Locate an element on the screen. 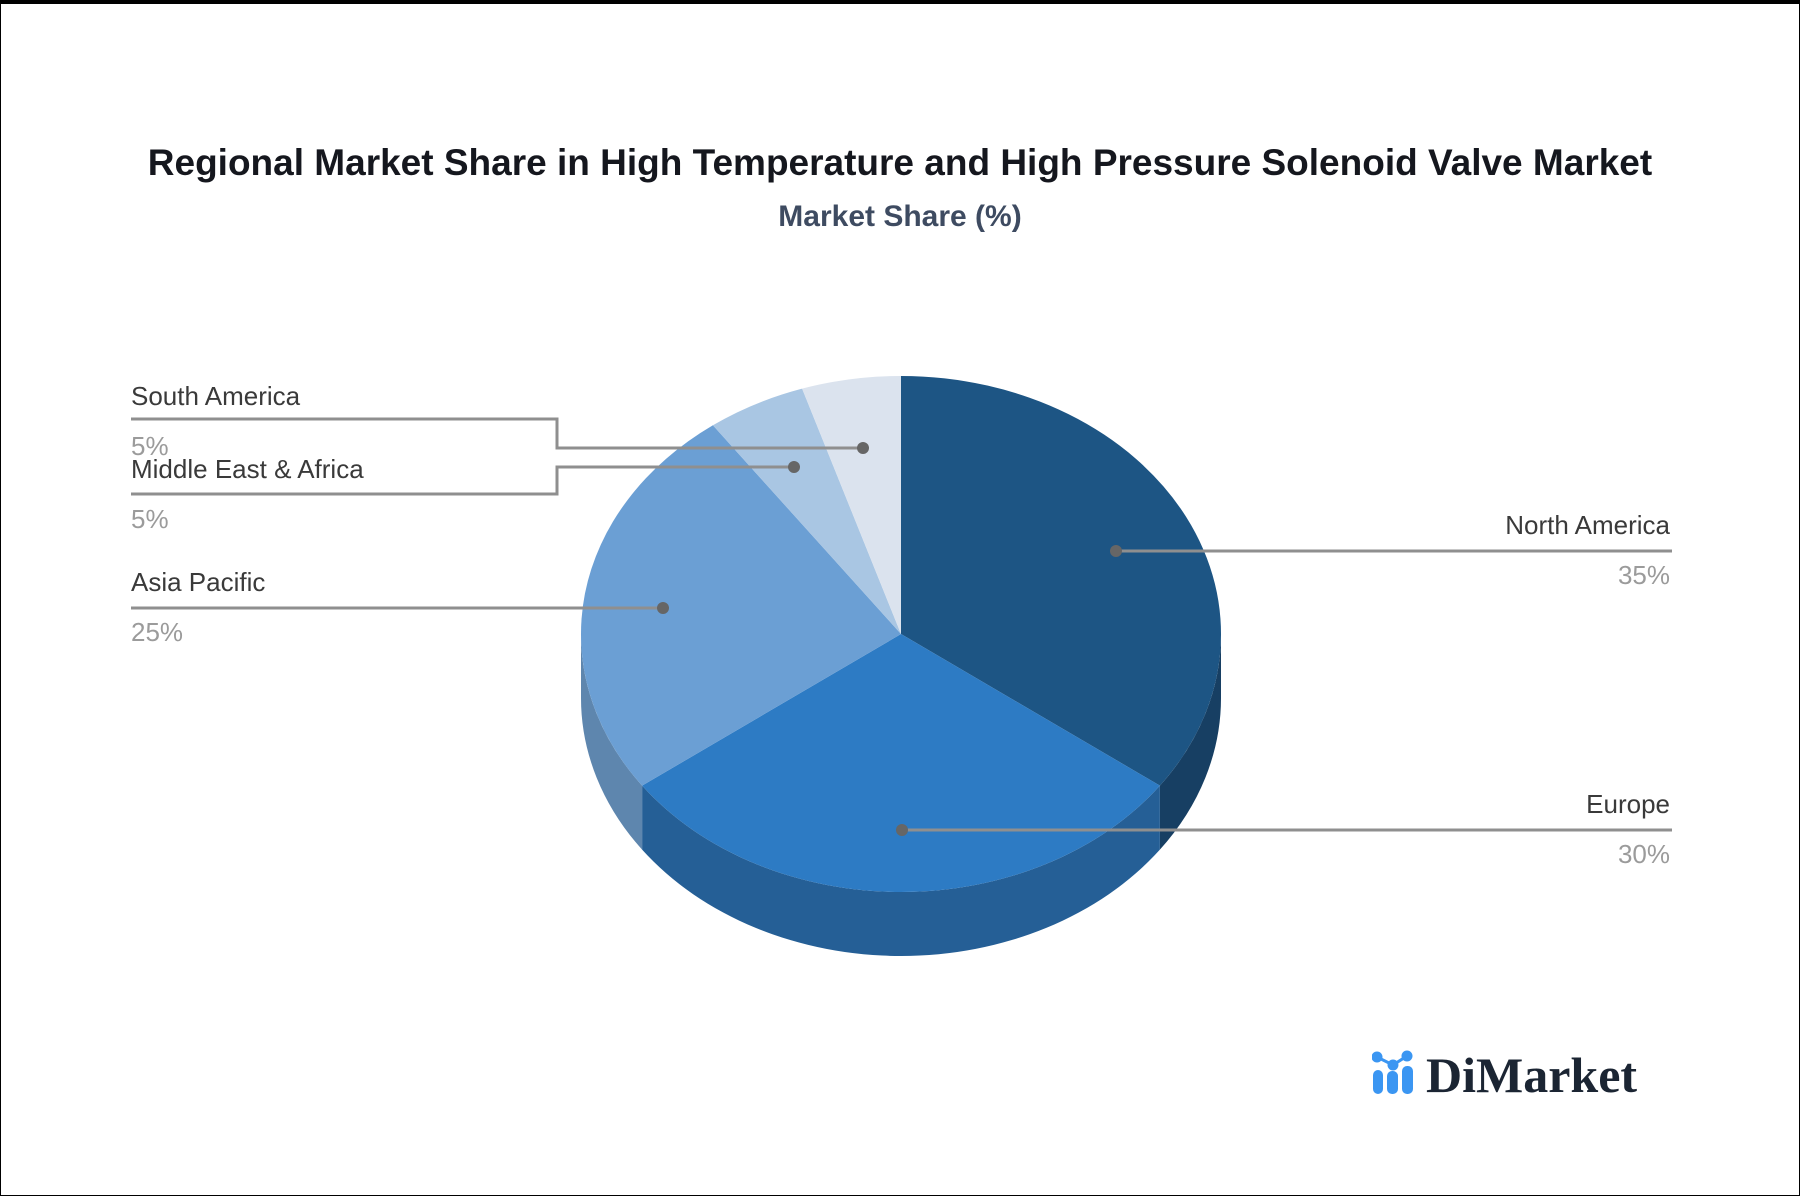 The image size is (1800, 1196). chart-subtitle: Market Share (%) is located at coordinates (900, 216).